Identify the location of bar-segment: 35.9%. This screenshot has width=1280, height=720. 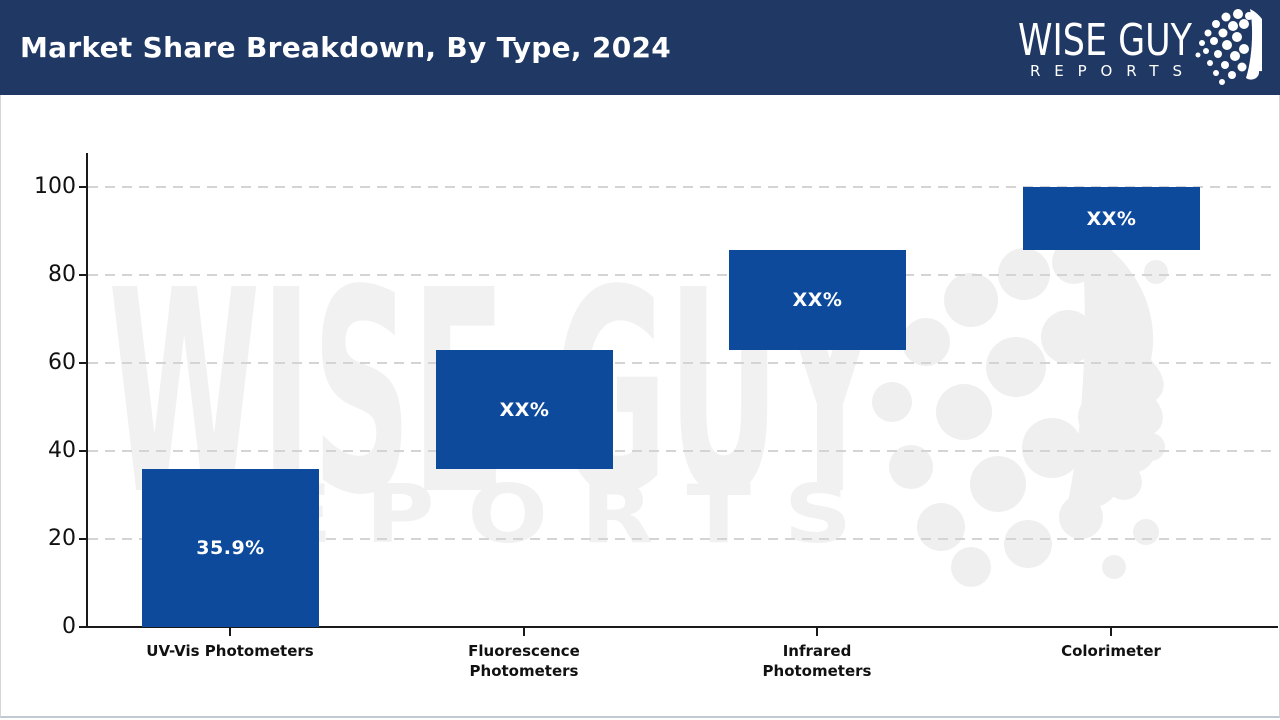
(230, 548).